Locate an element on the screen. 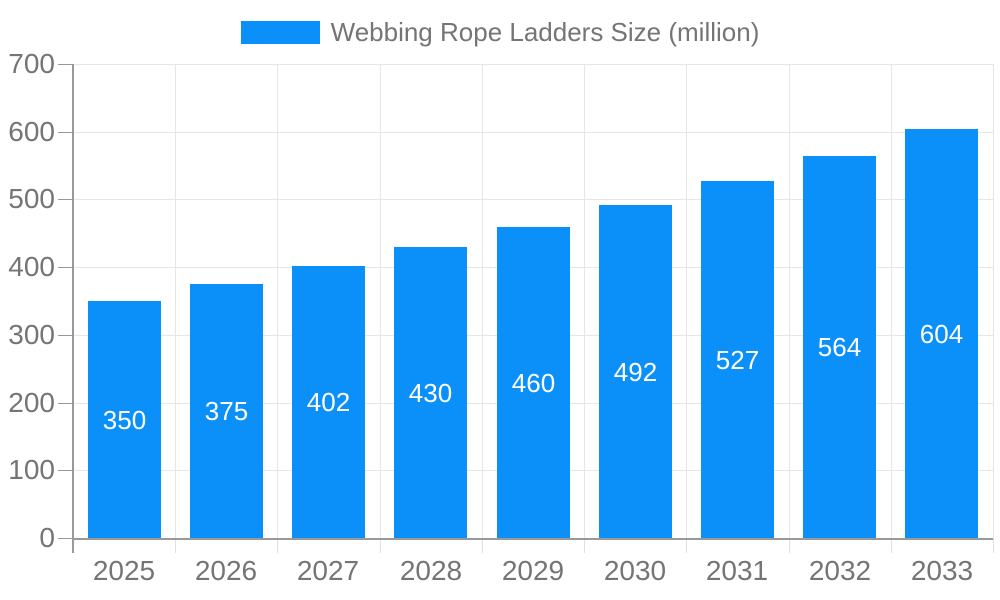 The height and width of the screenshot is (600, 1000). bar-value-label: 564 is located at coordinates (839, 347).